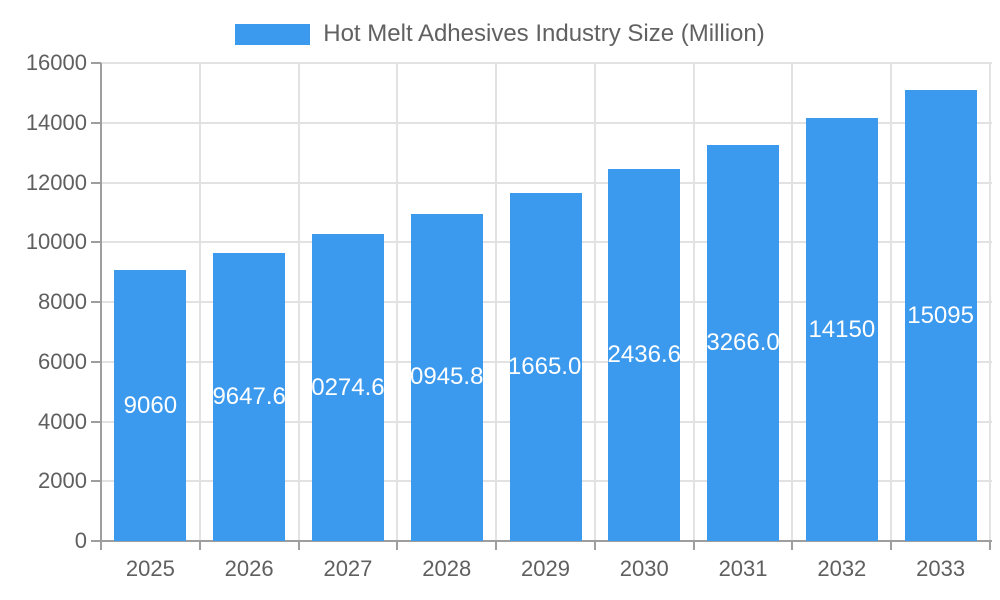 The image size is (1000, 600). I want to click on x-tick-label: 2031, so click(743, 568).